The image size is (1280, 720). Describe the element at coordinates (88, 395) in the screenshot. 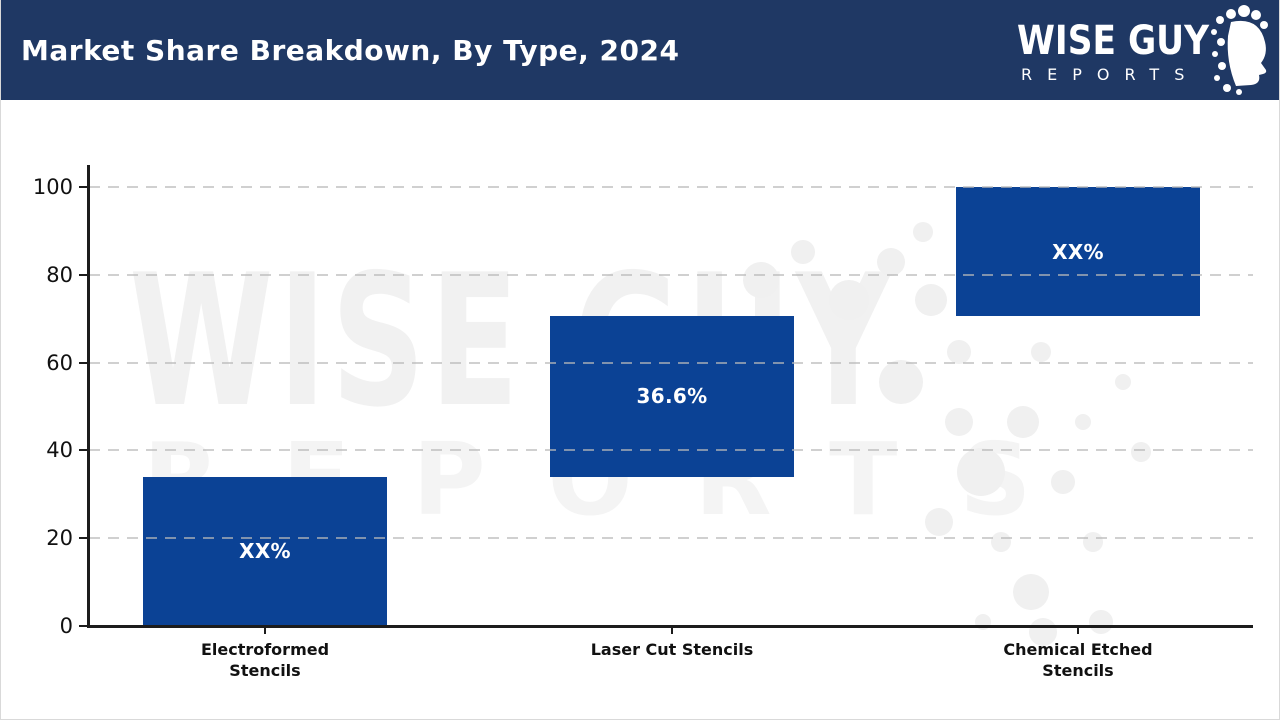

I see `y-axis-spine` at that location.